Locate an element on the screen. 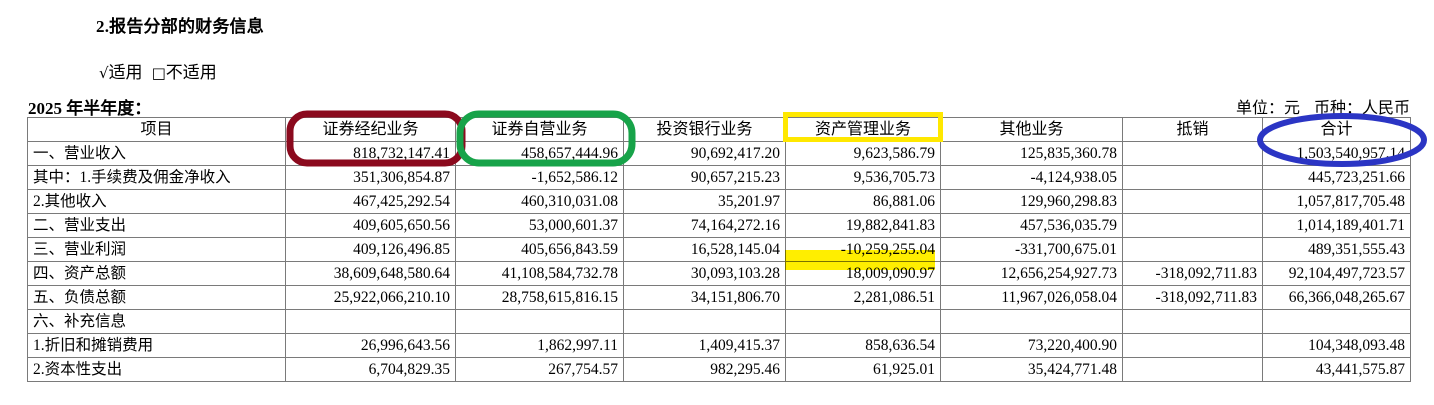  cell-investment-banking: 1,409,415.37 is located at coordinates (704, 345).